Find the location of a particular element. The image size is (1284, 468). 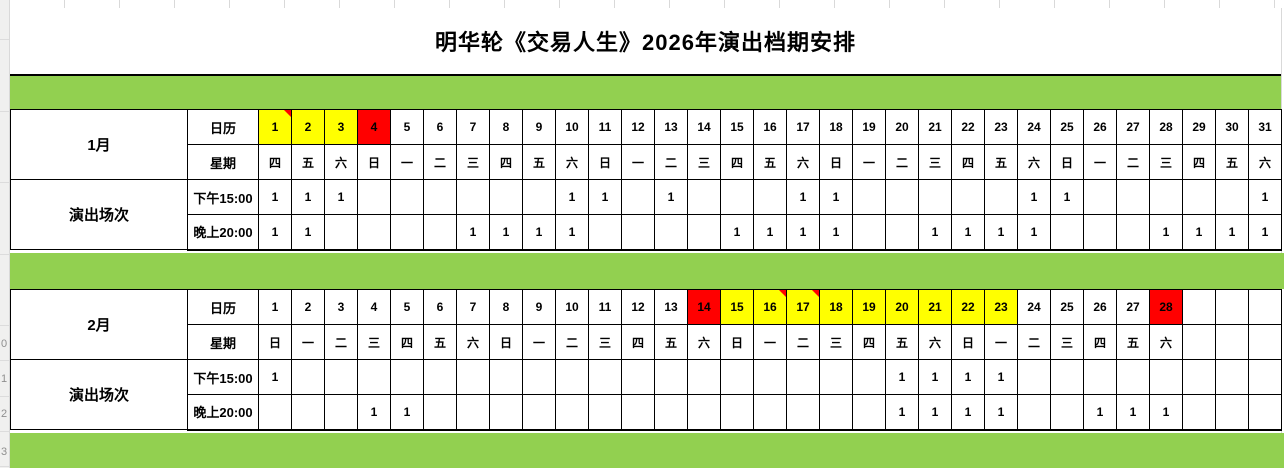

calendar-date-cell: 11 is located at coordinates (605, 127).